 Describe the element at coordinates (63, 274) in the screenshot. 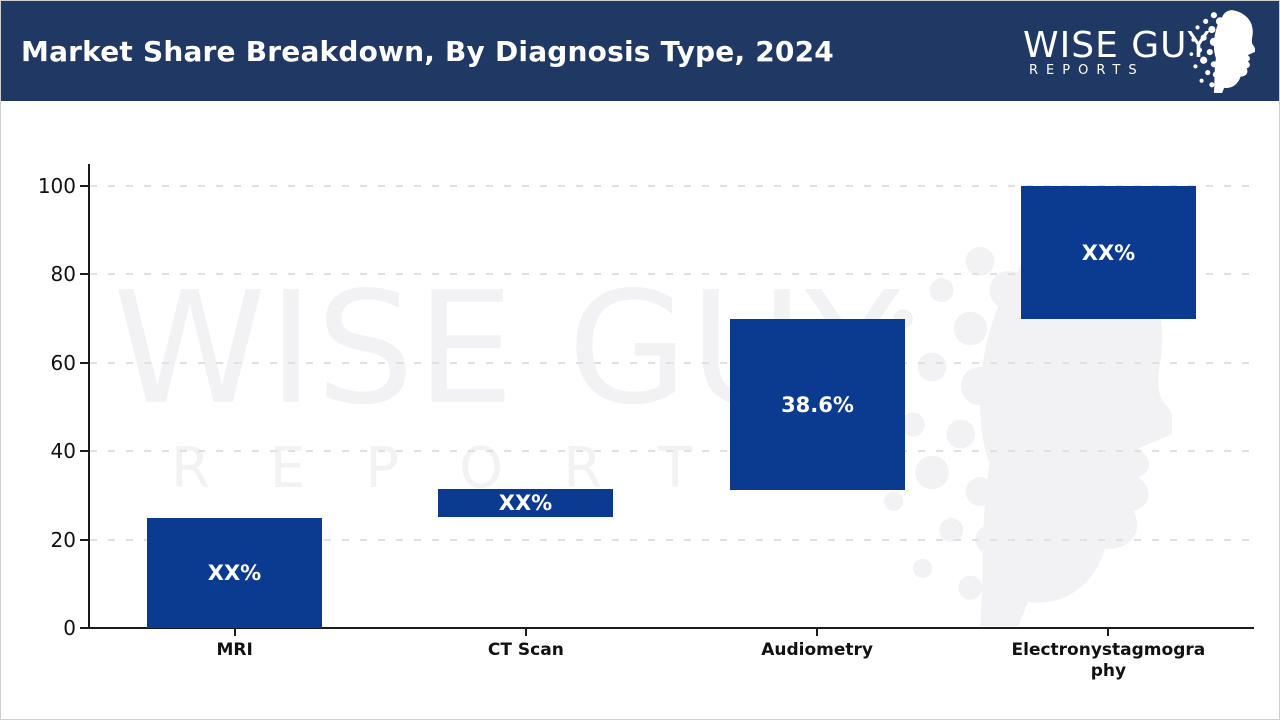

I see `y-tick-label: 80` at that location.